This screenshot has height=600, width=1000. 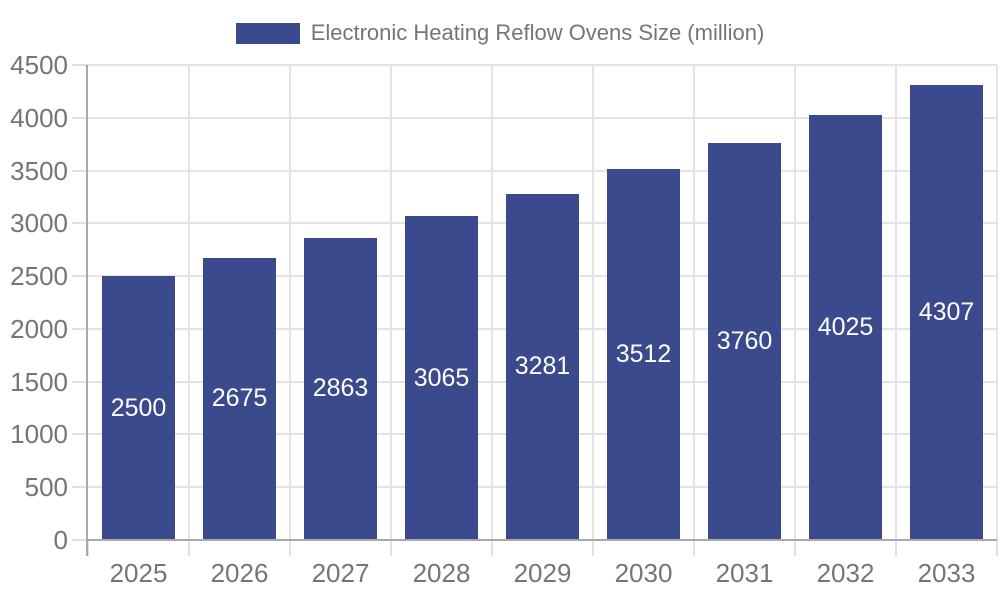 What do you see at coordinates (39, 276) in the screenshot?
I see `y-tick-label: 2500` at bounding box center [39, 276].